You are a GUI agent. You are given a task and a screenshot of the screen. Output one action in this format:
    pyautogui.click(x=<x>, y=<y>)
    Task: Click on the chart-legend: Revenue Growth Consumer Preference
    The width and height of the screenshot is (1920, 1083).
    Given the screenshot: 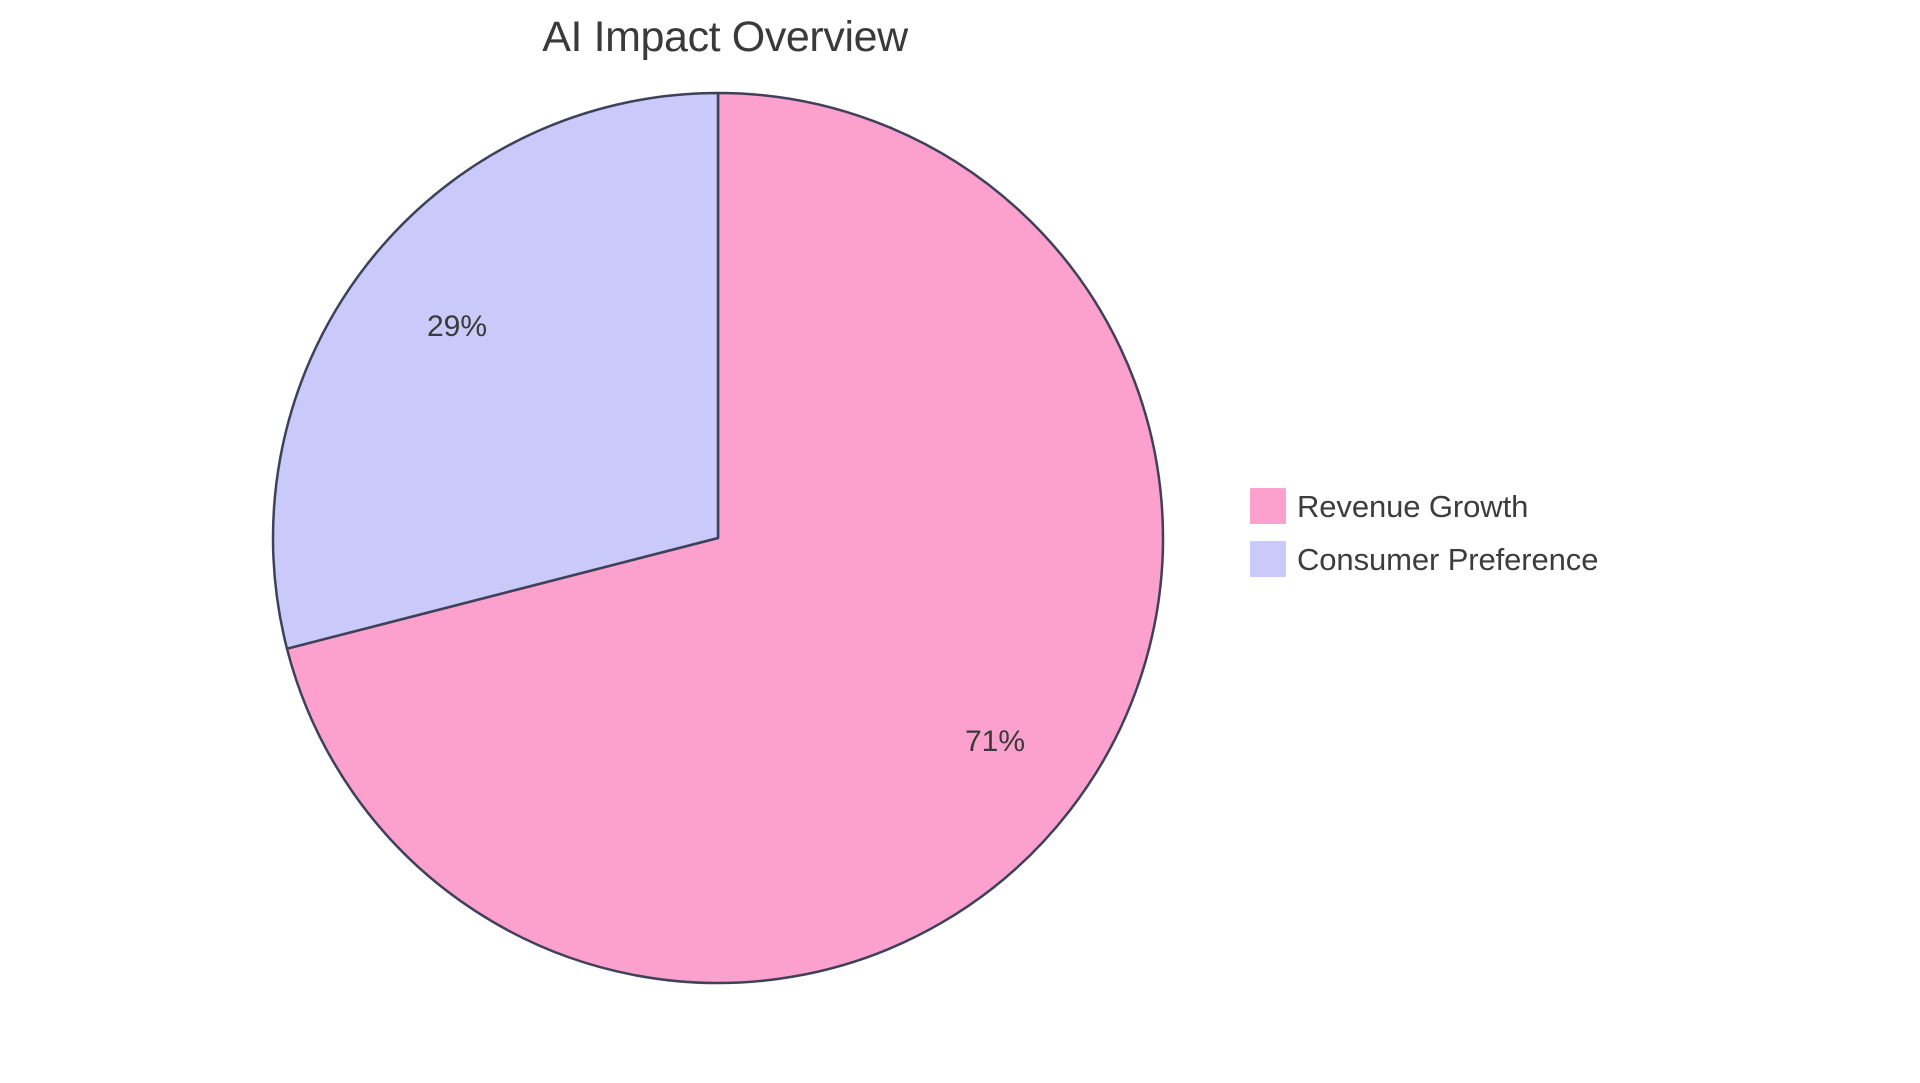 What is the action you would take?
    pyautogui.click(x=1424, y=532)
    